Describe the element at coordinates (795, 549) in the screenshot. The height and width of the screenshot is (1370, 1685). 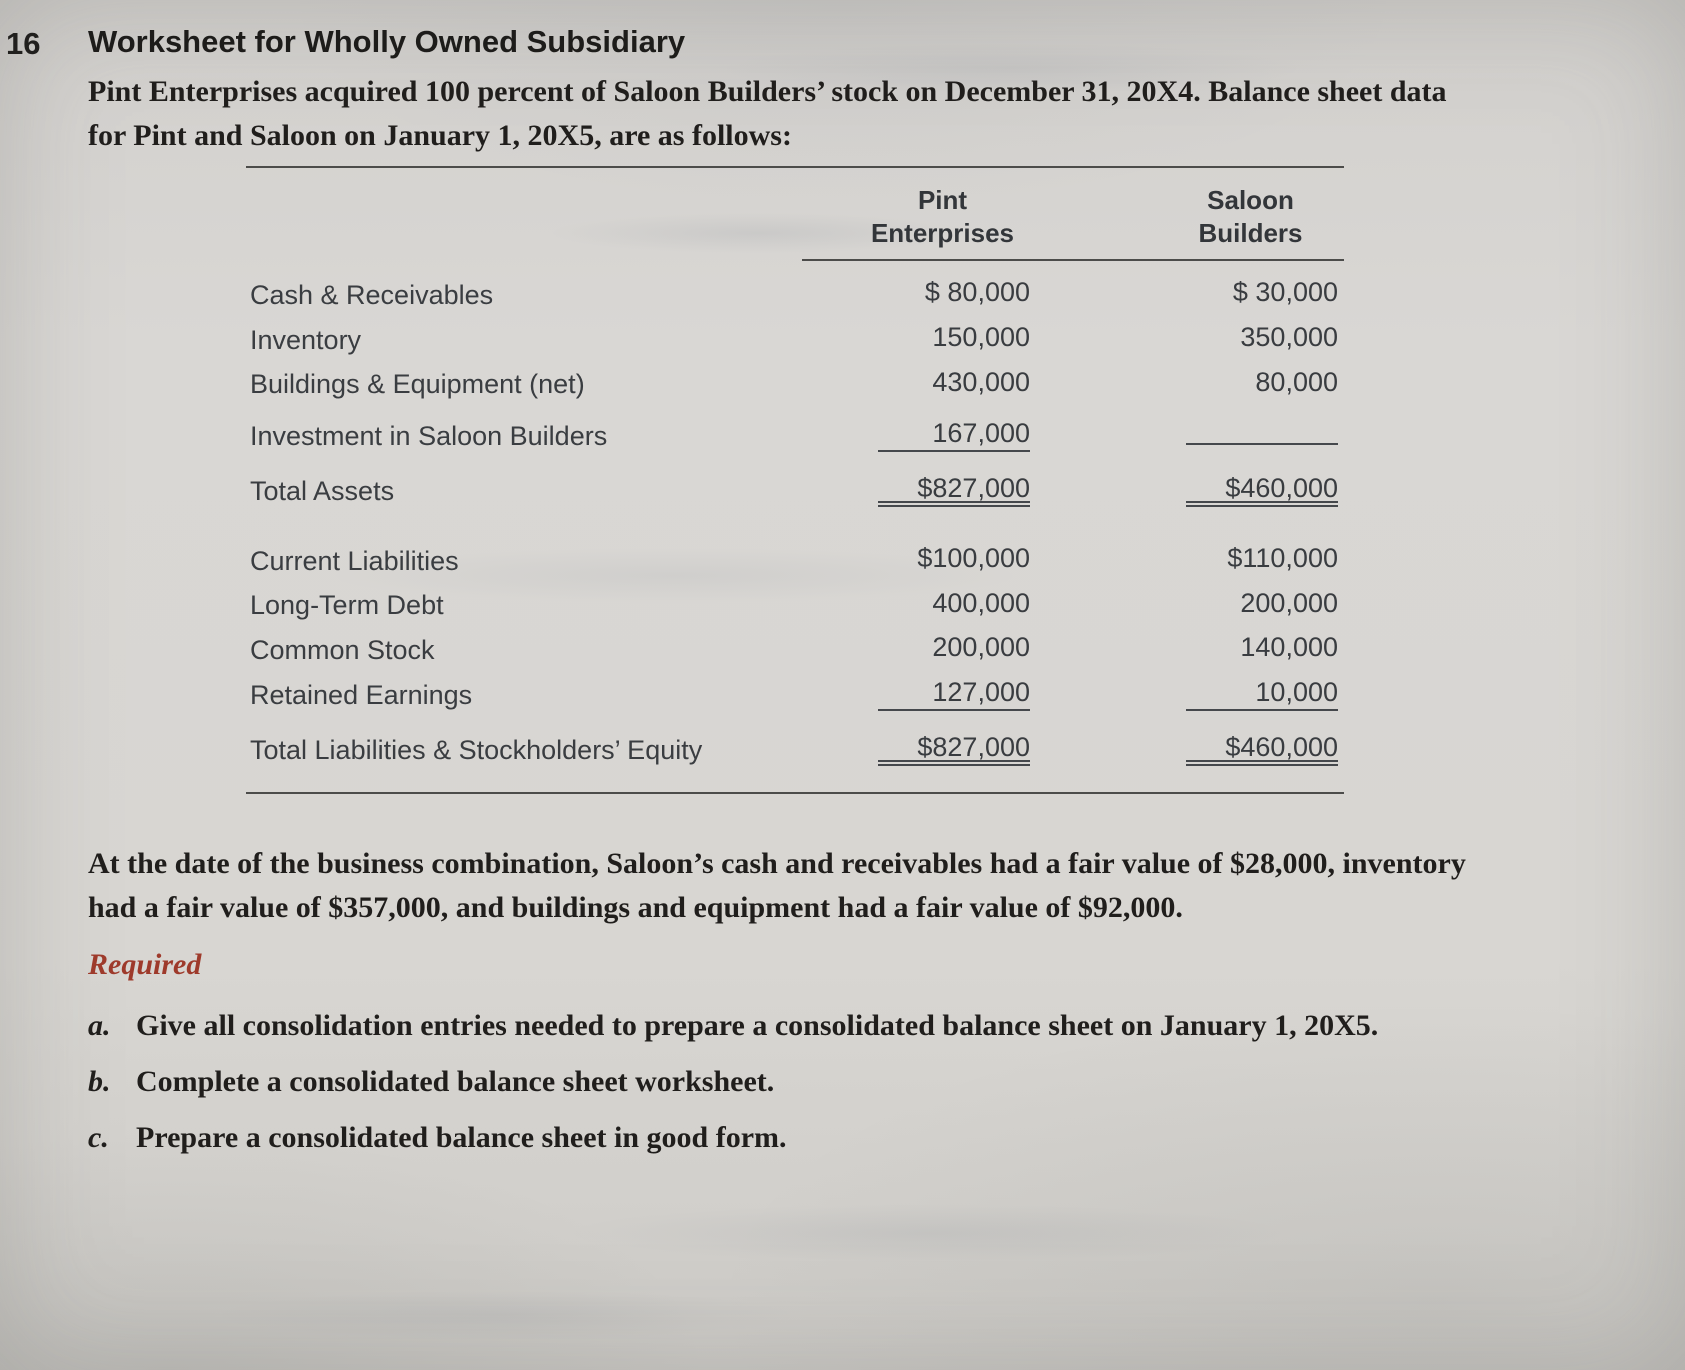
I see `table-row: Current Liabilities $100,000 $110,000` at that location.